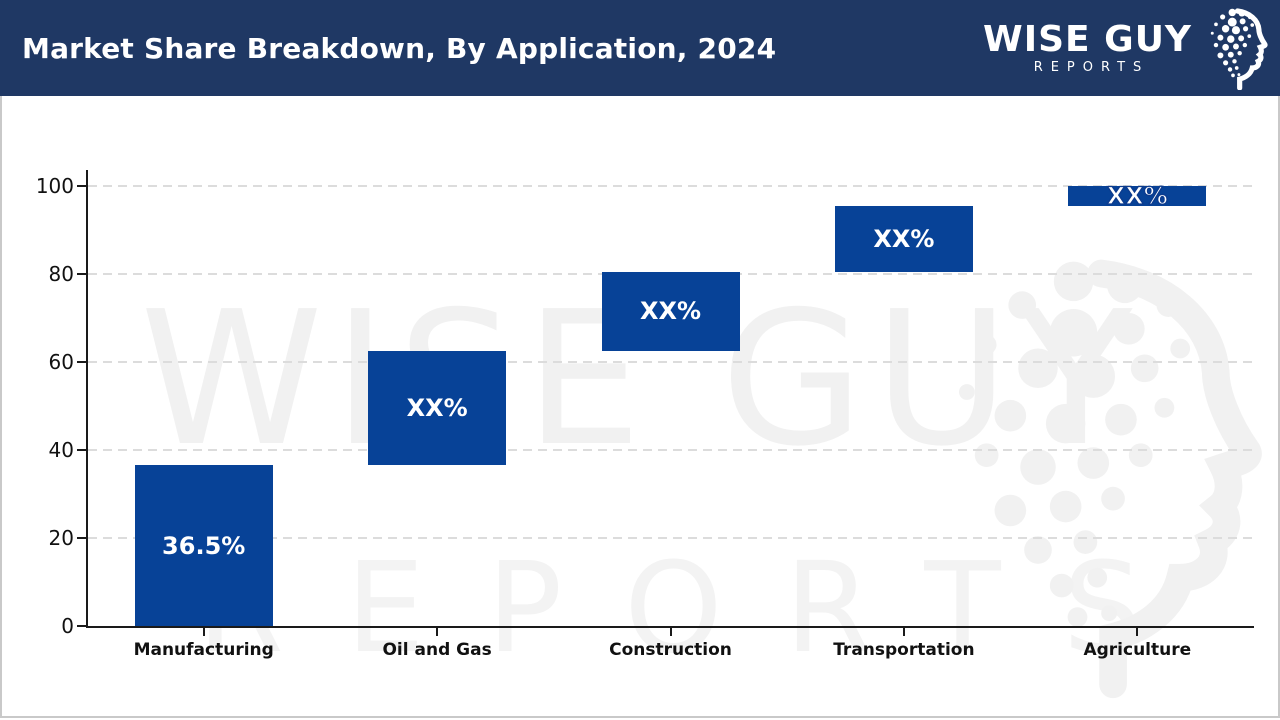  What do you see at coordinates (203, 650) in the screenshot?
I see `x-axis-tick-label: Manufacturing` at bounding box center [203, 650].